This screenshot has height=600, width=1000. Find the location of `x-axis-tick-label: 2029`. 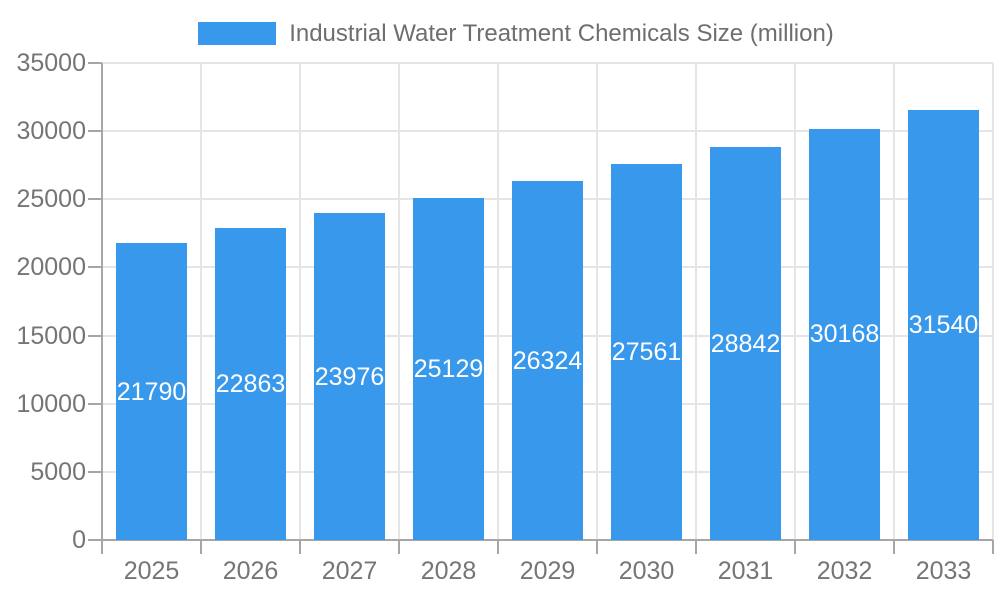

x-axis-tick-label: 2029 is located at coordinates (547, 571).